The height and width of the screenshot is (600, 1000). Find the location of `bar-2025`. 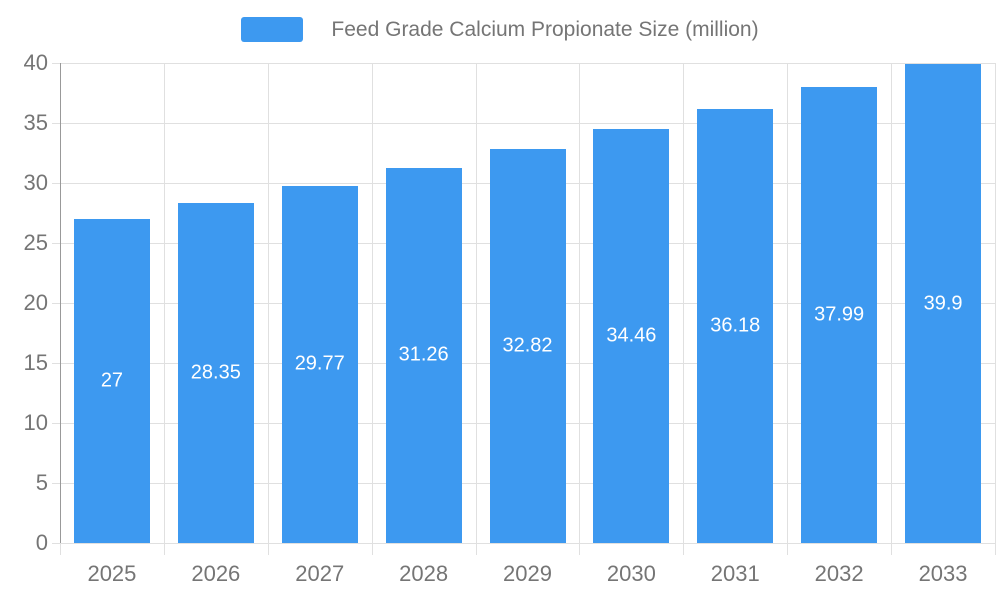

bar-2025 is located at coordinates (111, 381).